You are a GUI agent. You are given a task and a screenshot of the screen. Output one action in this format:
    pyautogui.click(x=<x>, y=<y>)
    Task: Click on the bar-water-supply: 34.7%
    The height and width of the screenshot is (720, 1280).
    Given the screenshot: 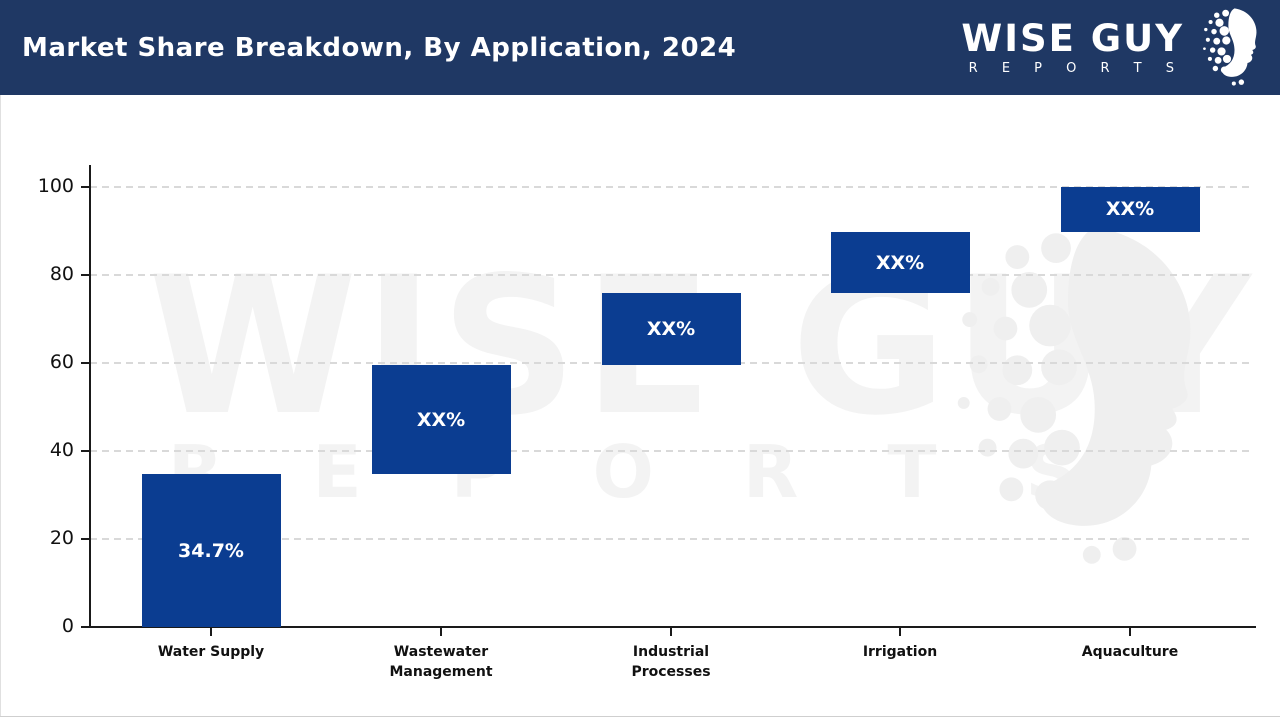 What is the action you would take?
    pyautogui.click(x=211, y=550)
    